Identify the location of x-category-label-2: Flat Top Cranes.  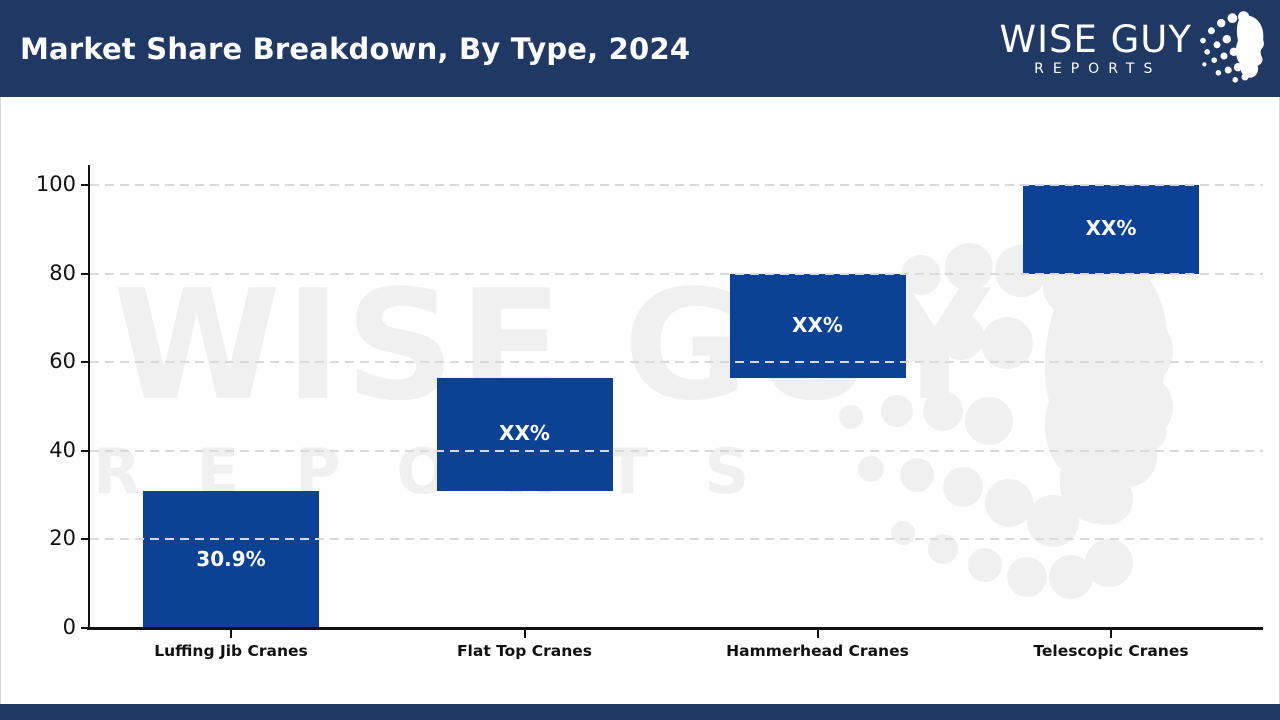
(524, 651).